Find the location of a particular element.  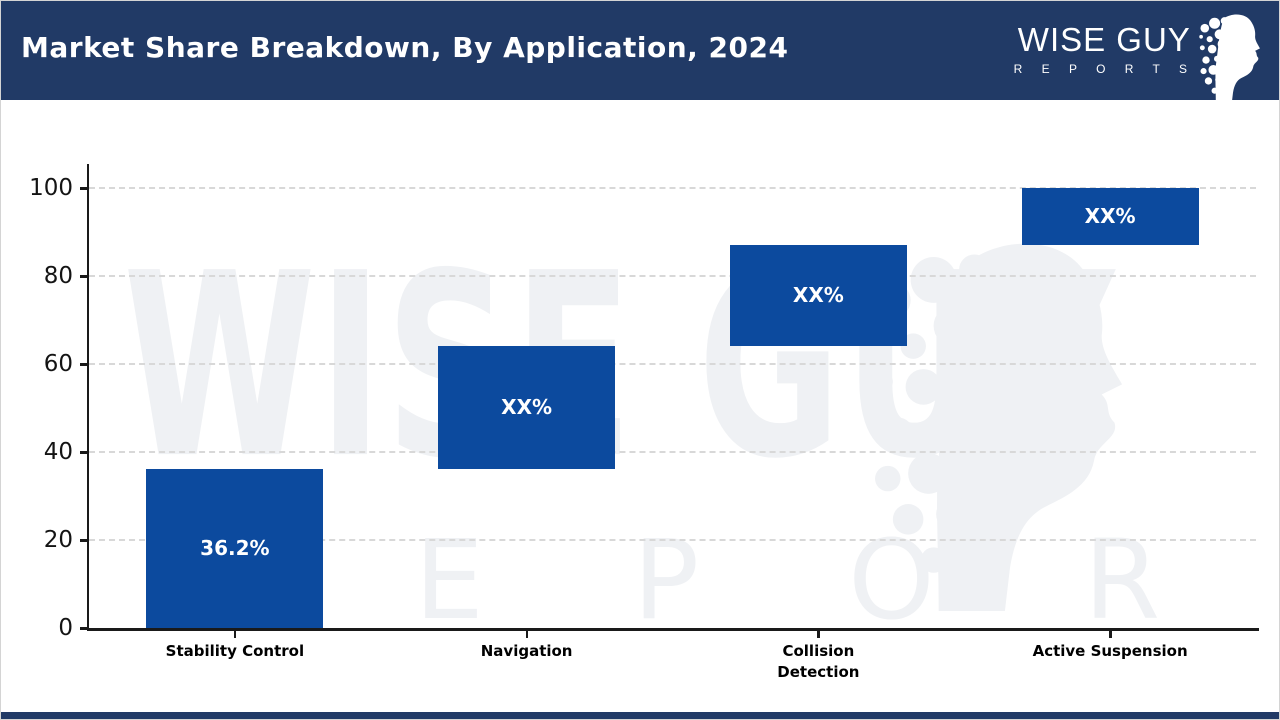

bar-navigation is located at coordinates (527, 407).